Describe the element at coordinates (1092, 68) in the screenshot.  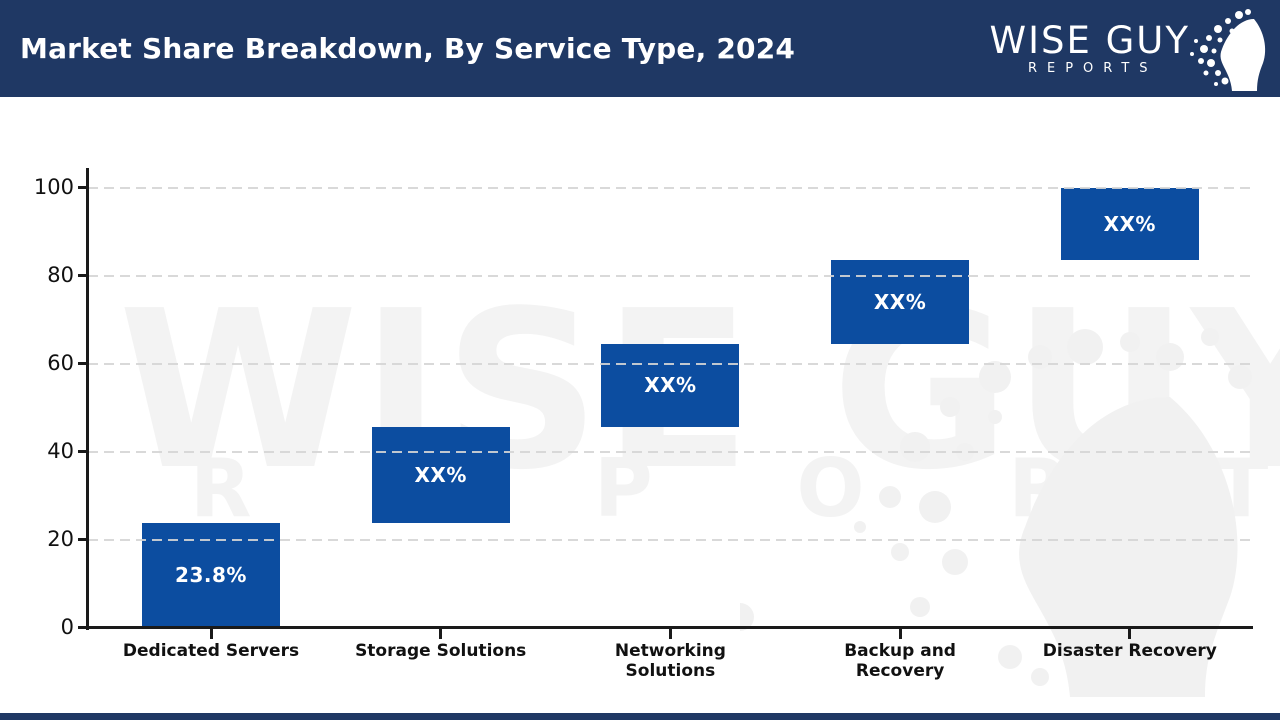
I see `logo-subtext: REPORTS` at that location.